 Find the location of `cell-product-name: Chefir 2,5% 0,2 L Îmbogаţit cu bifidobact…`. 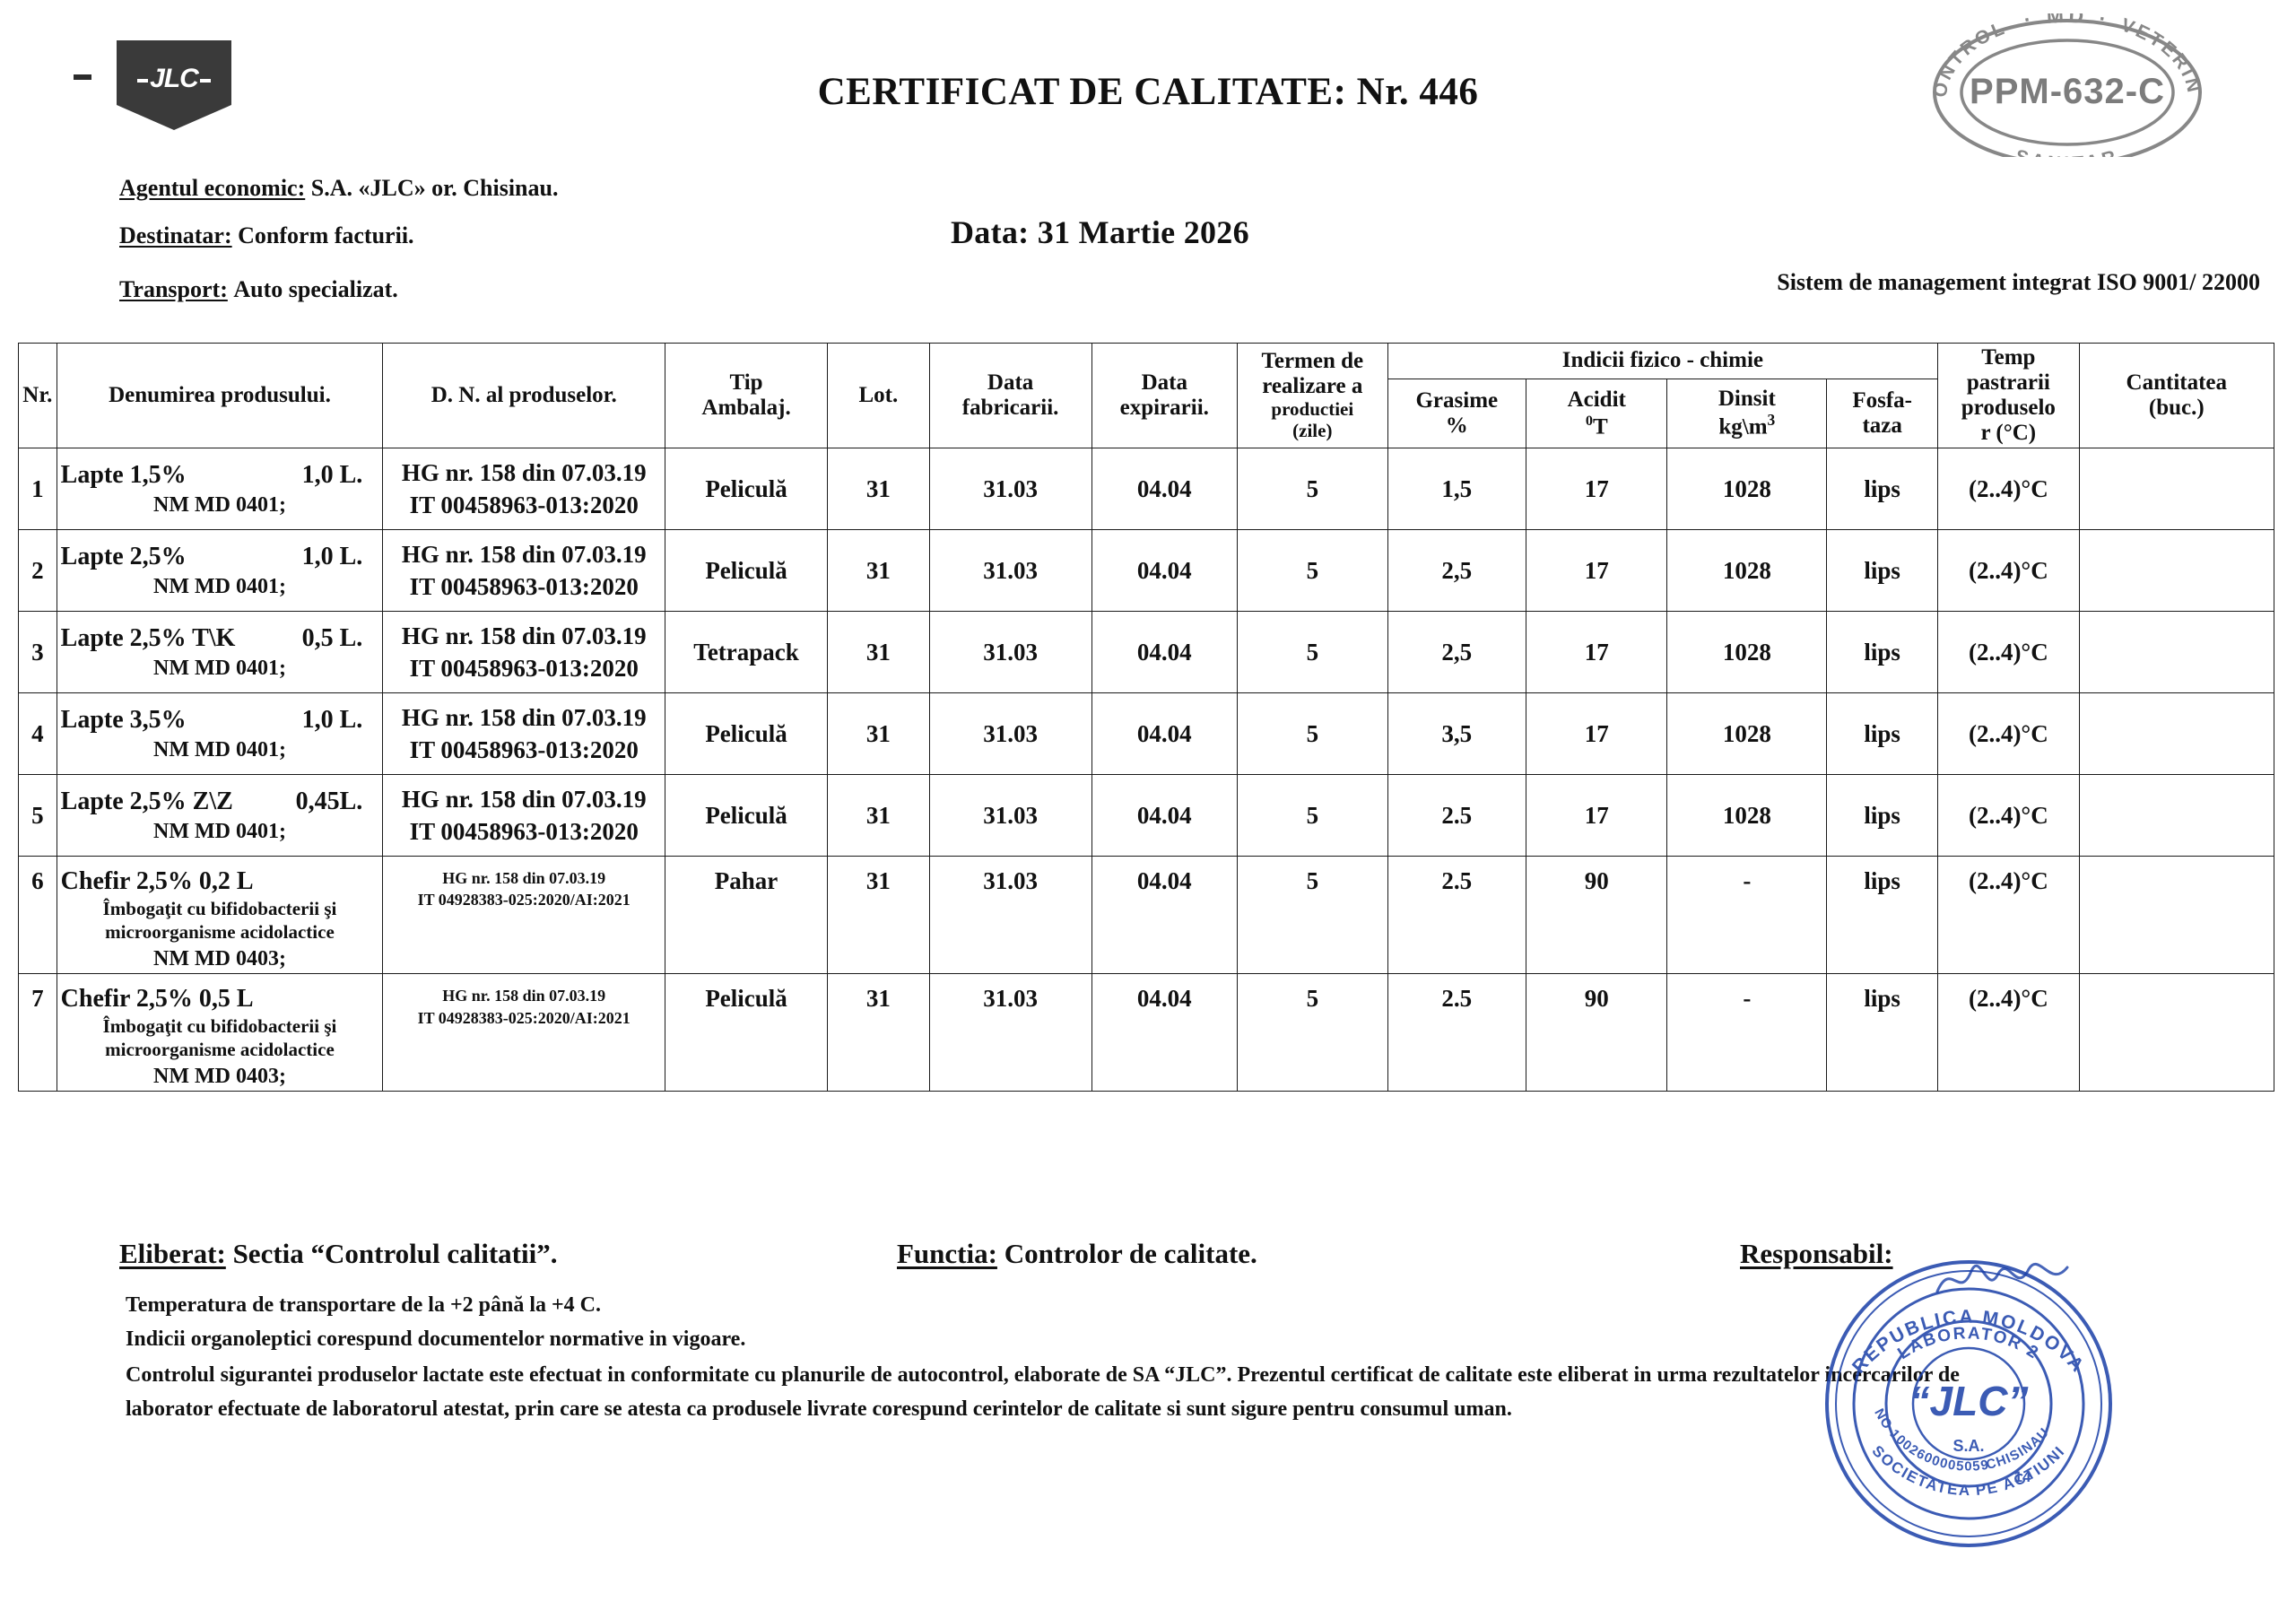

cell-product-name: Chefir 2,5% 0,2 L Îmbogаţit cu bifidobact… is located at coordinates (220, 915).